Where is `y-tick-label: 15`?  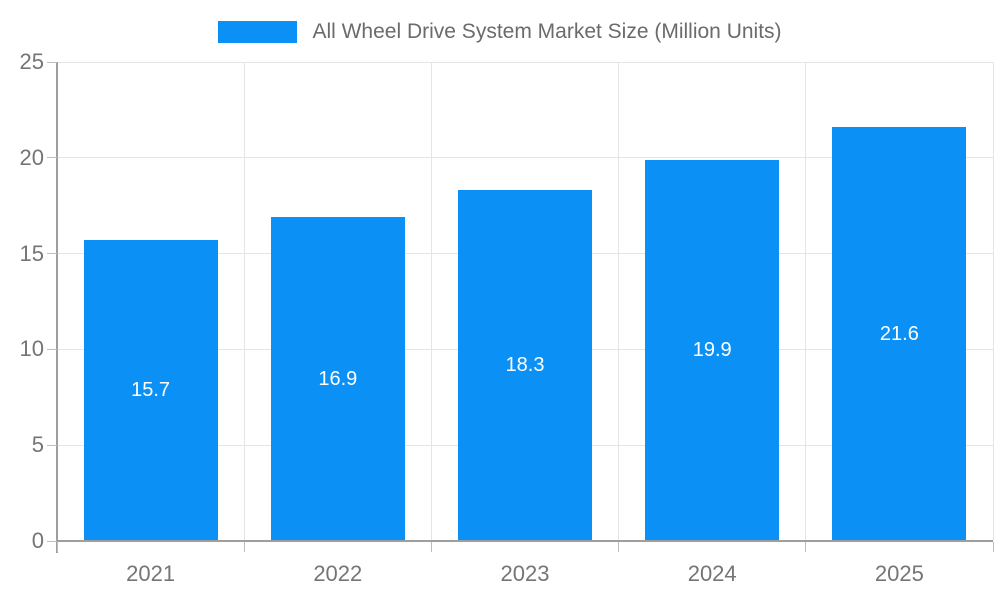 y-tick-label: 15 is located at coordinates (31, 253).